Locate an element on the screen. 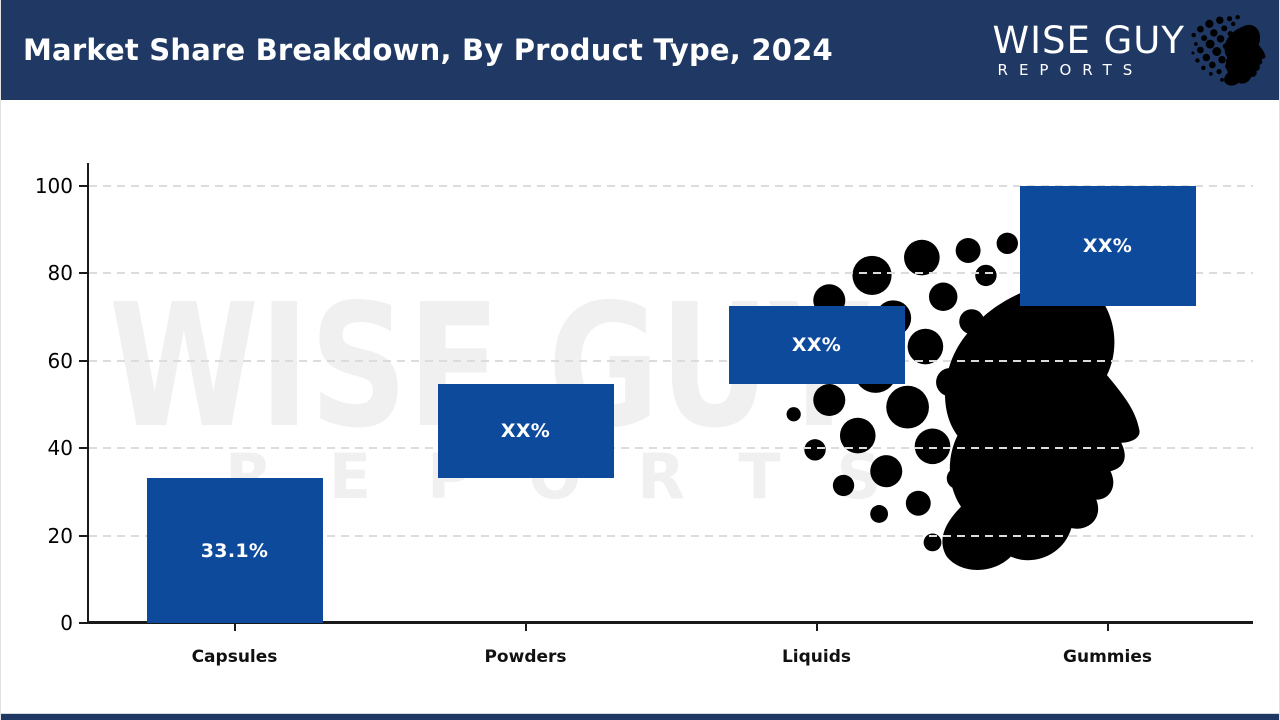 The image size is (1280, 720). bar-value-label-gummies: XX% is located at coordinates (1107, 246).